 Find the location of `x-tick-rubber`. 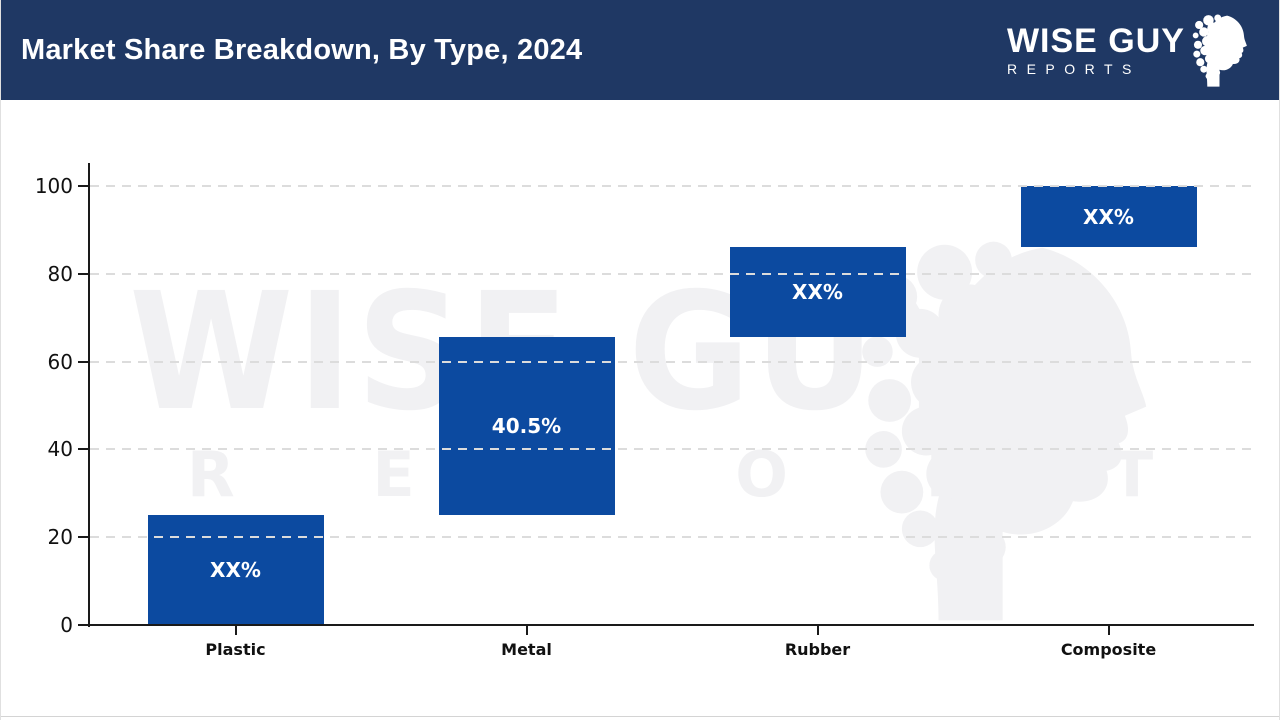

x-tick-rubber is located at coordinates (817, 630).